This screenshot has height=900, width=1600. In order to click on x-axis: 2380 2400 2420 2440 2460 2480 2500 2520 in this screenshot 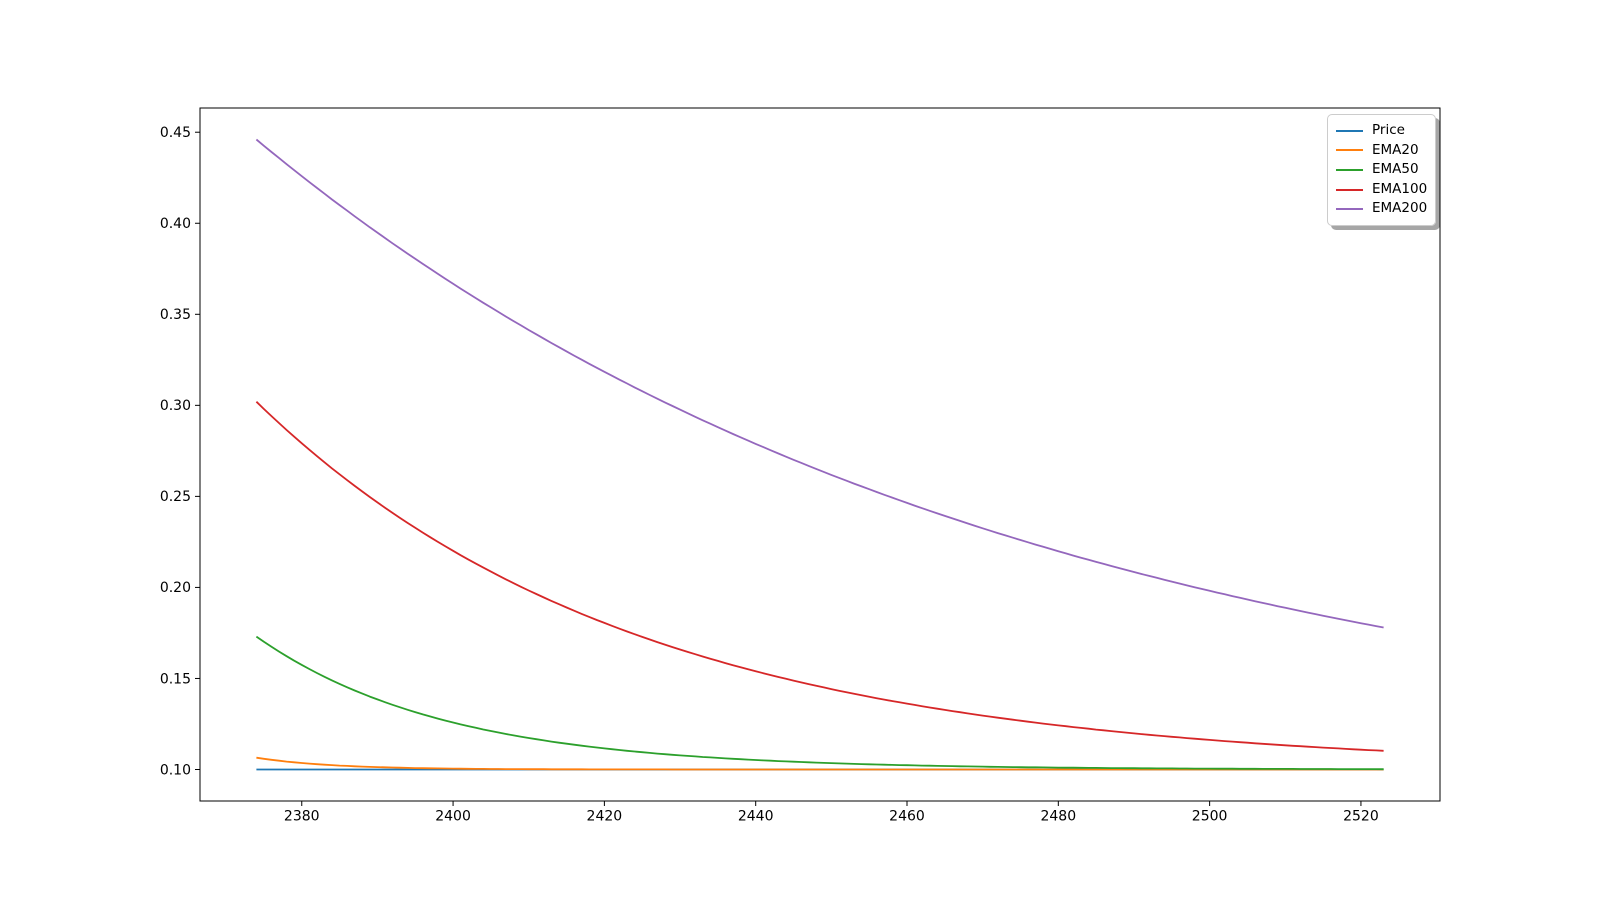, I will do `click(831, 813)`.